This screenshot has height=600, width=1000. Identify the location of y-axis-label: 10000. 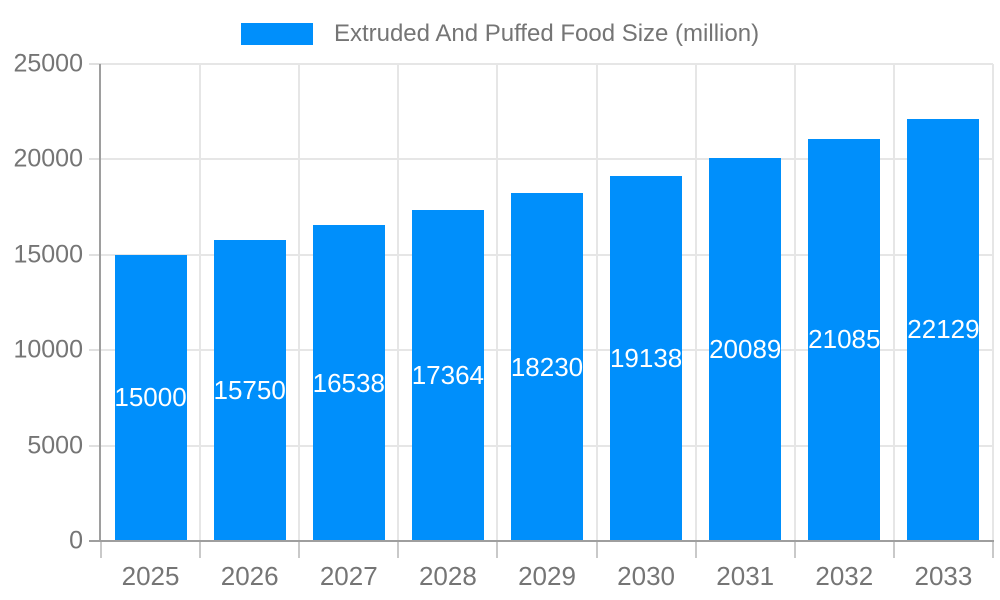
(48, 349).